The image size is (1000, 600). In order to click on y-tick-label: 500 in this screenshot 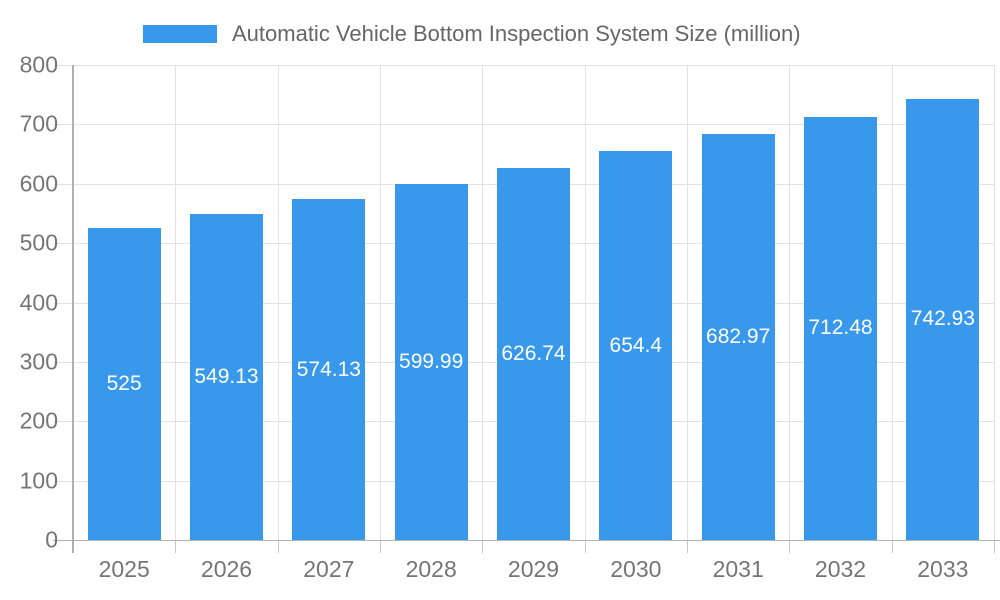, I will do `click(38, 242)`.